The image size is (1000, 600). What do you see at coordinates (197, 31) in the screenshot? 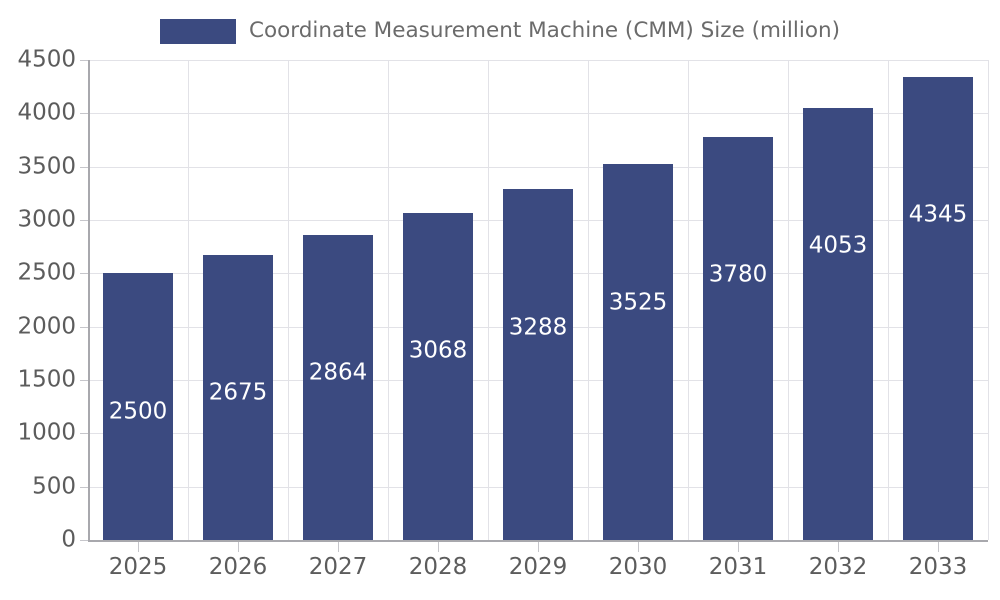
I see `legend-swatch-icon` at bounding box center [197, 31].